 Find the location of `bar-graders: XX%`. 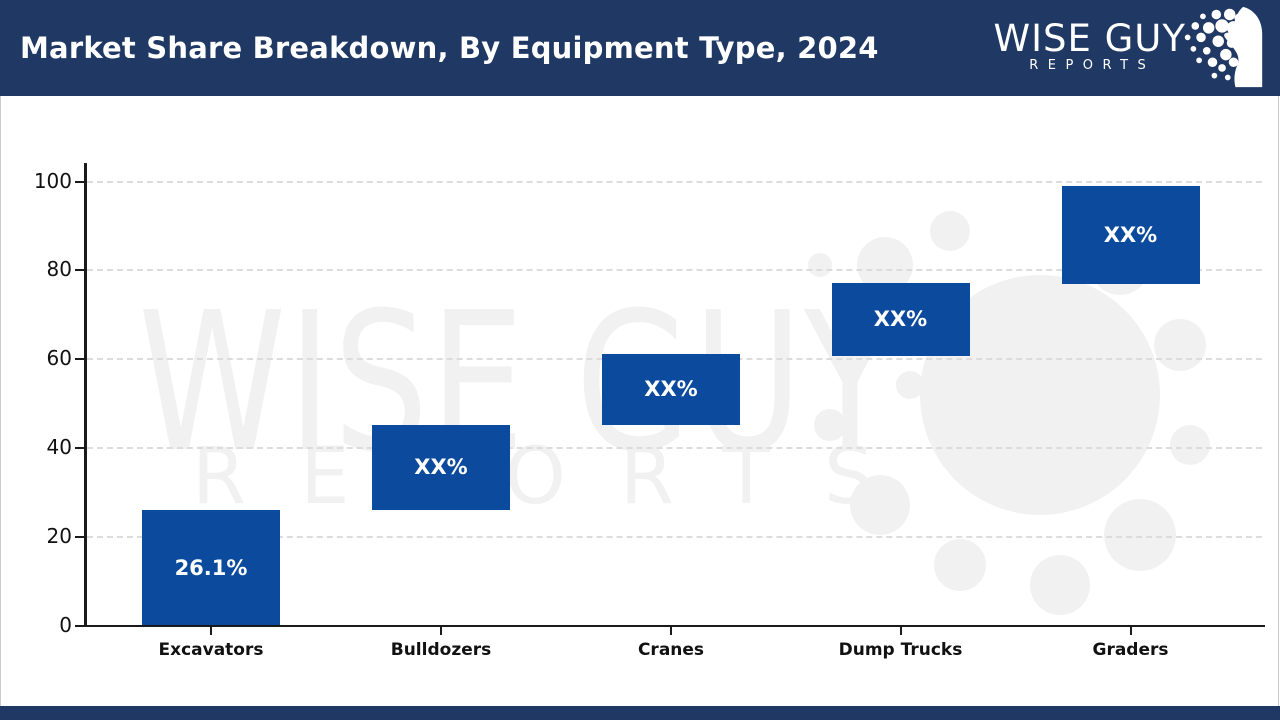

bar-graders: XX% is located at coordinates (1130, 234).